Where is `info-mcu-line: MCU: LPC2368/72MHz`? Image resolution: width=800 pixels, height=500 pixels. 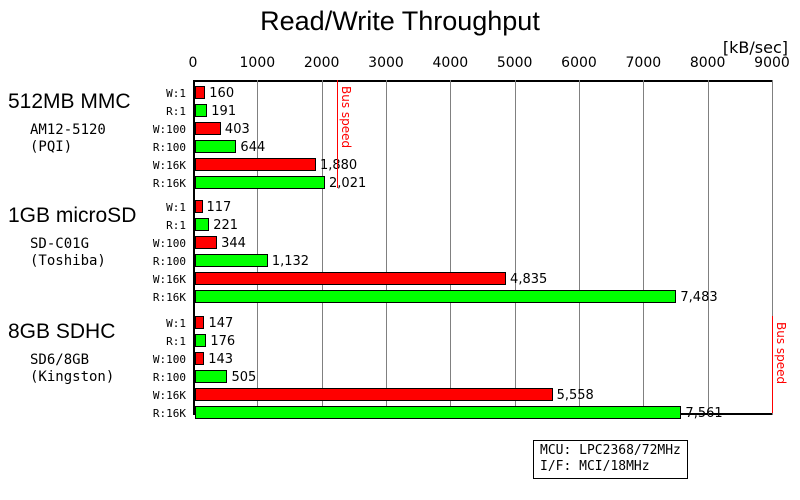 info-mcu-line: MCU: LPC2368/72MHz is located at coordinates (610, 450).